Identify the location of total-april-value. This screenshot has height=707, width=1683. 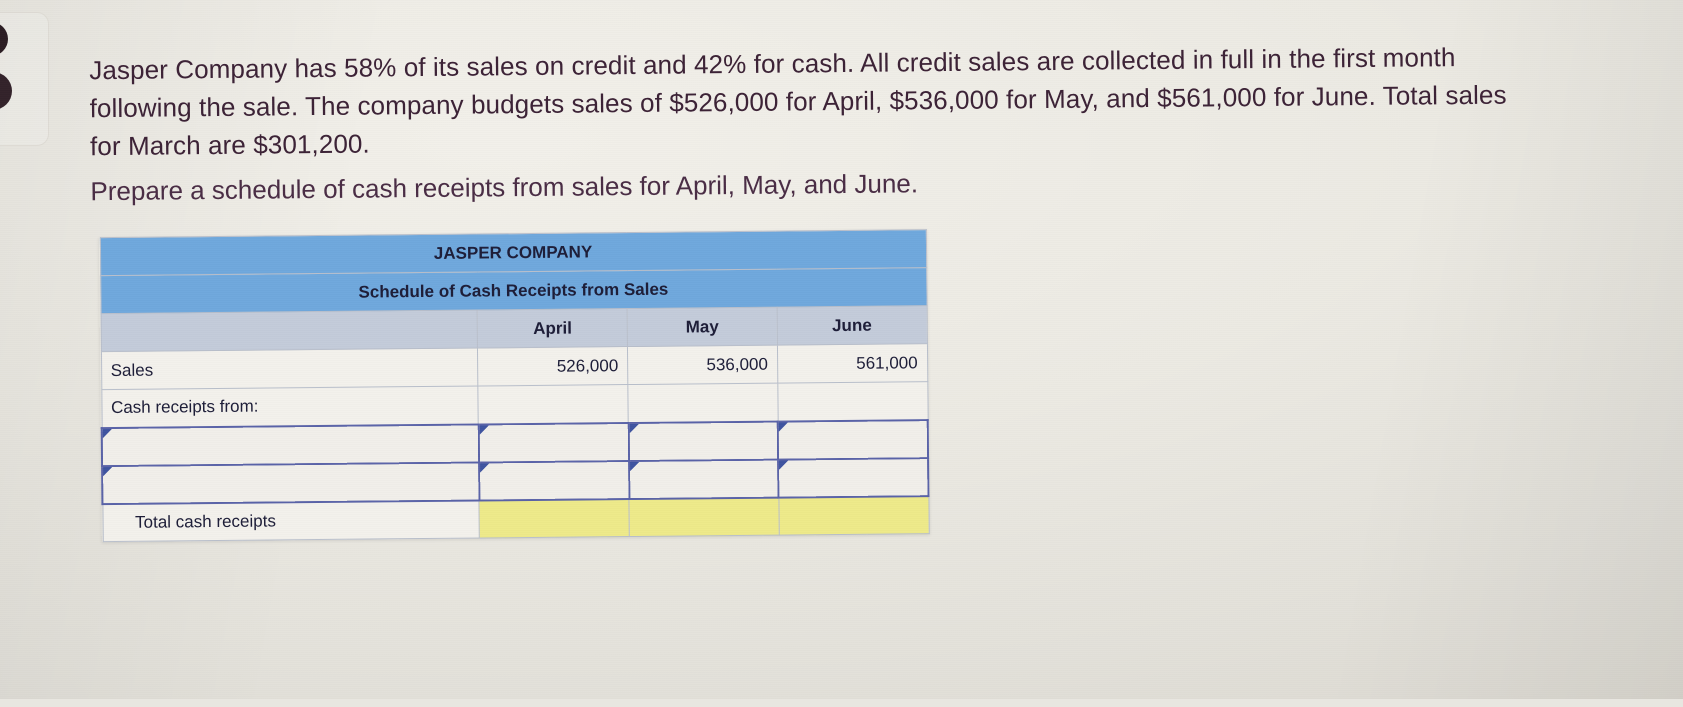
(554, 518).